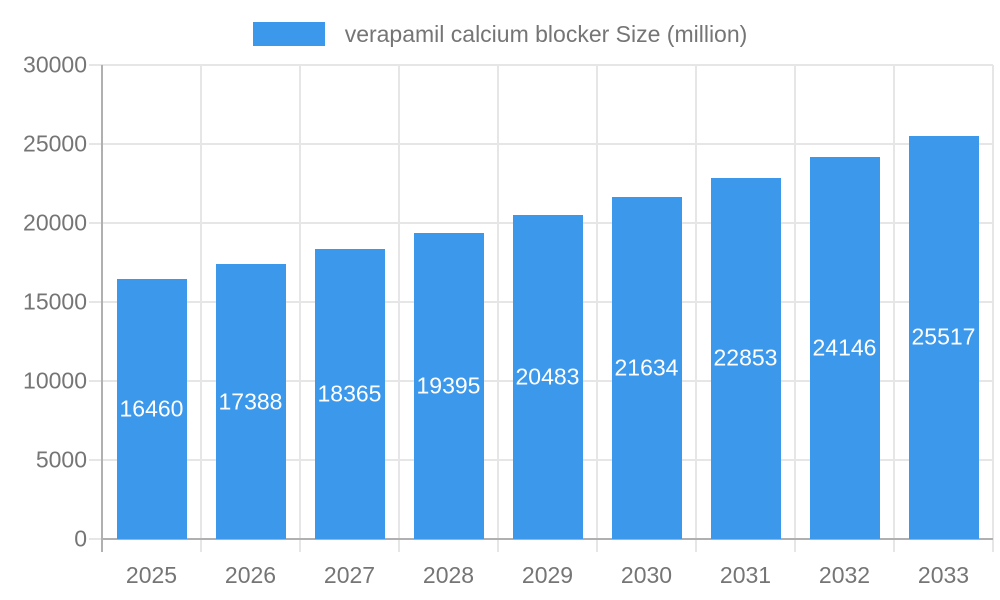 The height and width of the screenshot is (600, 1000). What do you see at coordinates (55, 222) in the screenshot?
I see `y-axis-tick-label: 20000` at bounding box center [55, 222].